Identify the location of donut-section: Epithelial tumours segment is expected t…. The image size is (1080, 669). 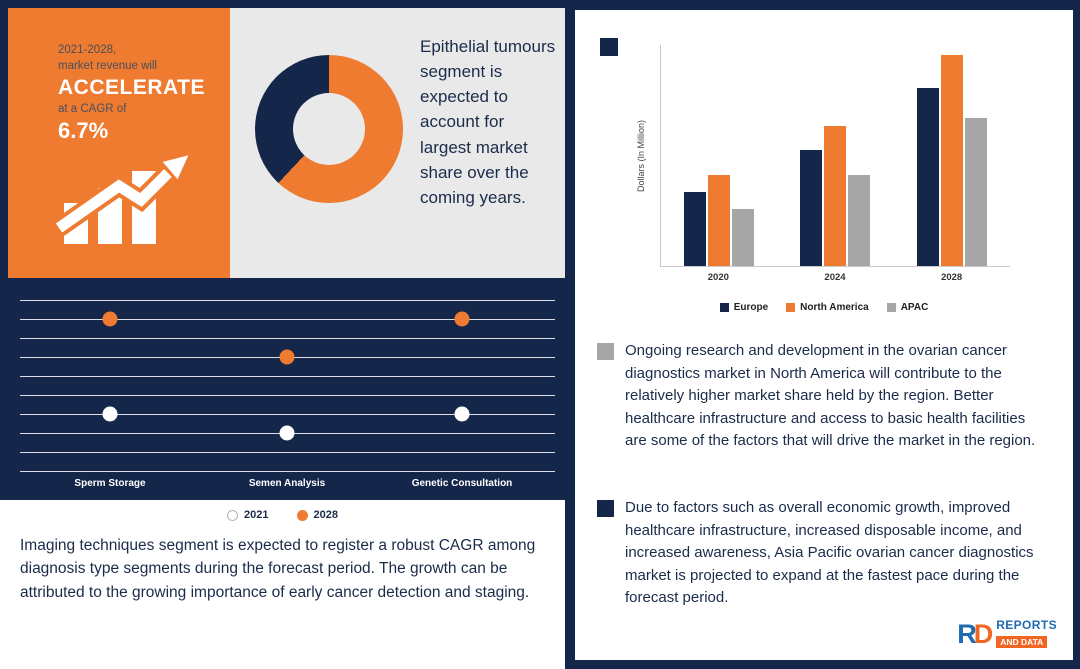
(397, 143).